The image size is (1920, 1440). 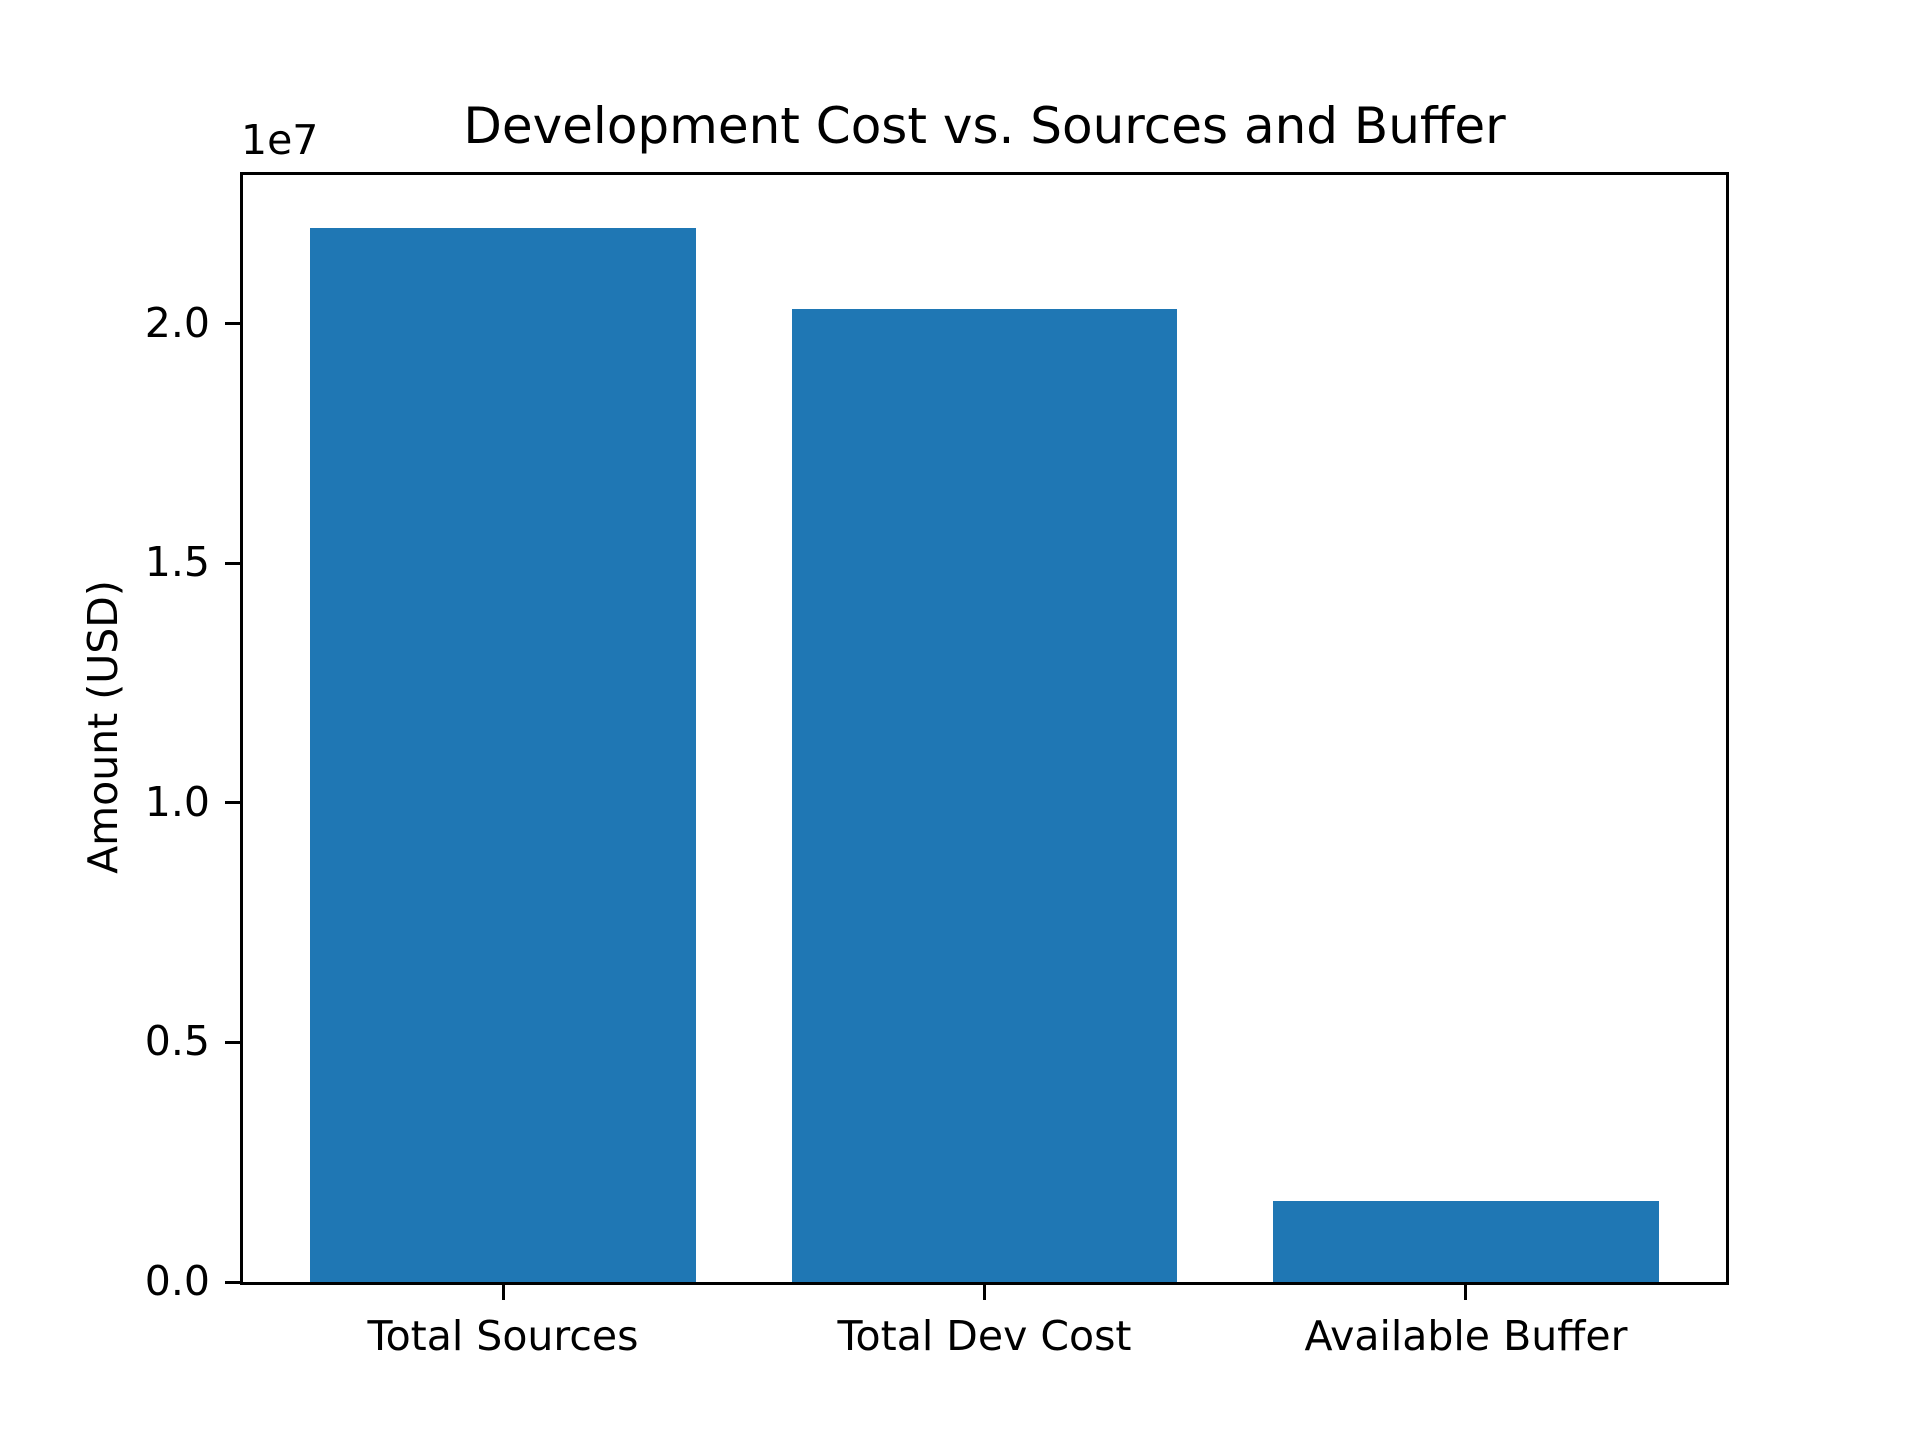 What do you see at coordinates (177, 322) in the screenshot?
I see `y-tick-label: 2.0` at bounding box center [177, 322].